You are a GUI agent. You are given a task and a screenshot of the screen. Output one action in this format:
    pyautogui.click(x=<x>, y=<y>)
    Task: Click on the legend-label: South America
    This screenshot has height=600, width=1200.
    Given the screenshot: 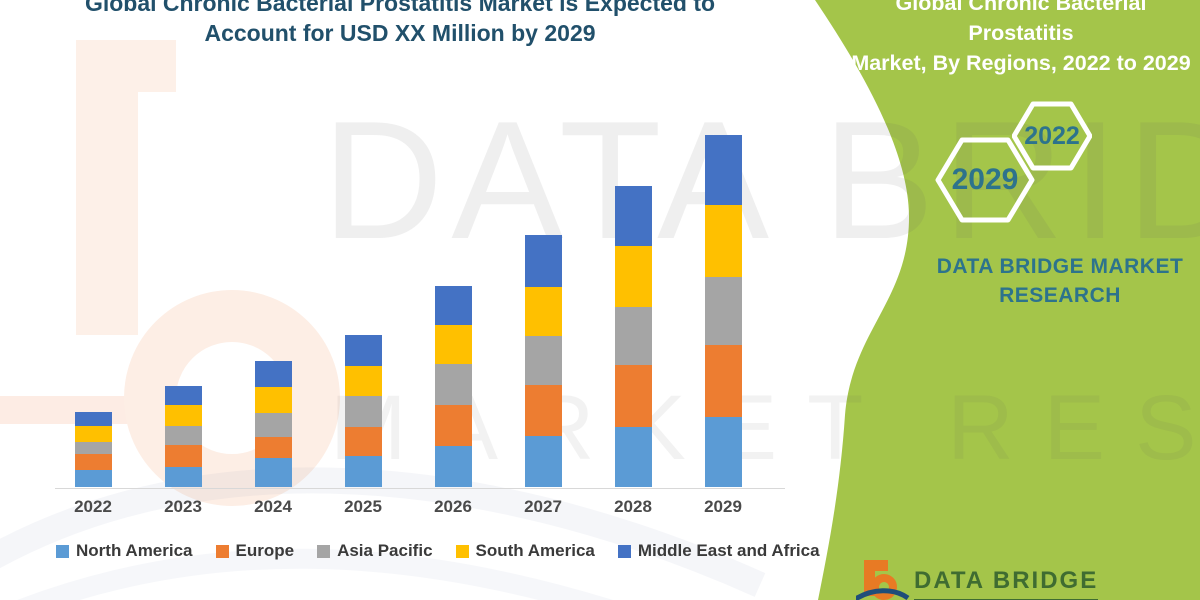 What is the action you would take?
    pyautogui.click(x=535, y=550)
    